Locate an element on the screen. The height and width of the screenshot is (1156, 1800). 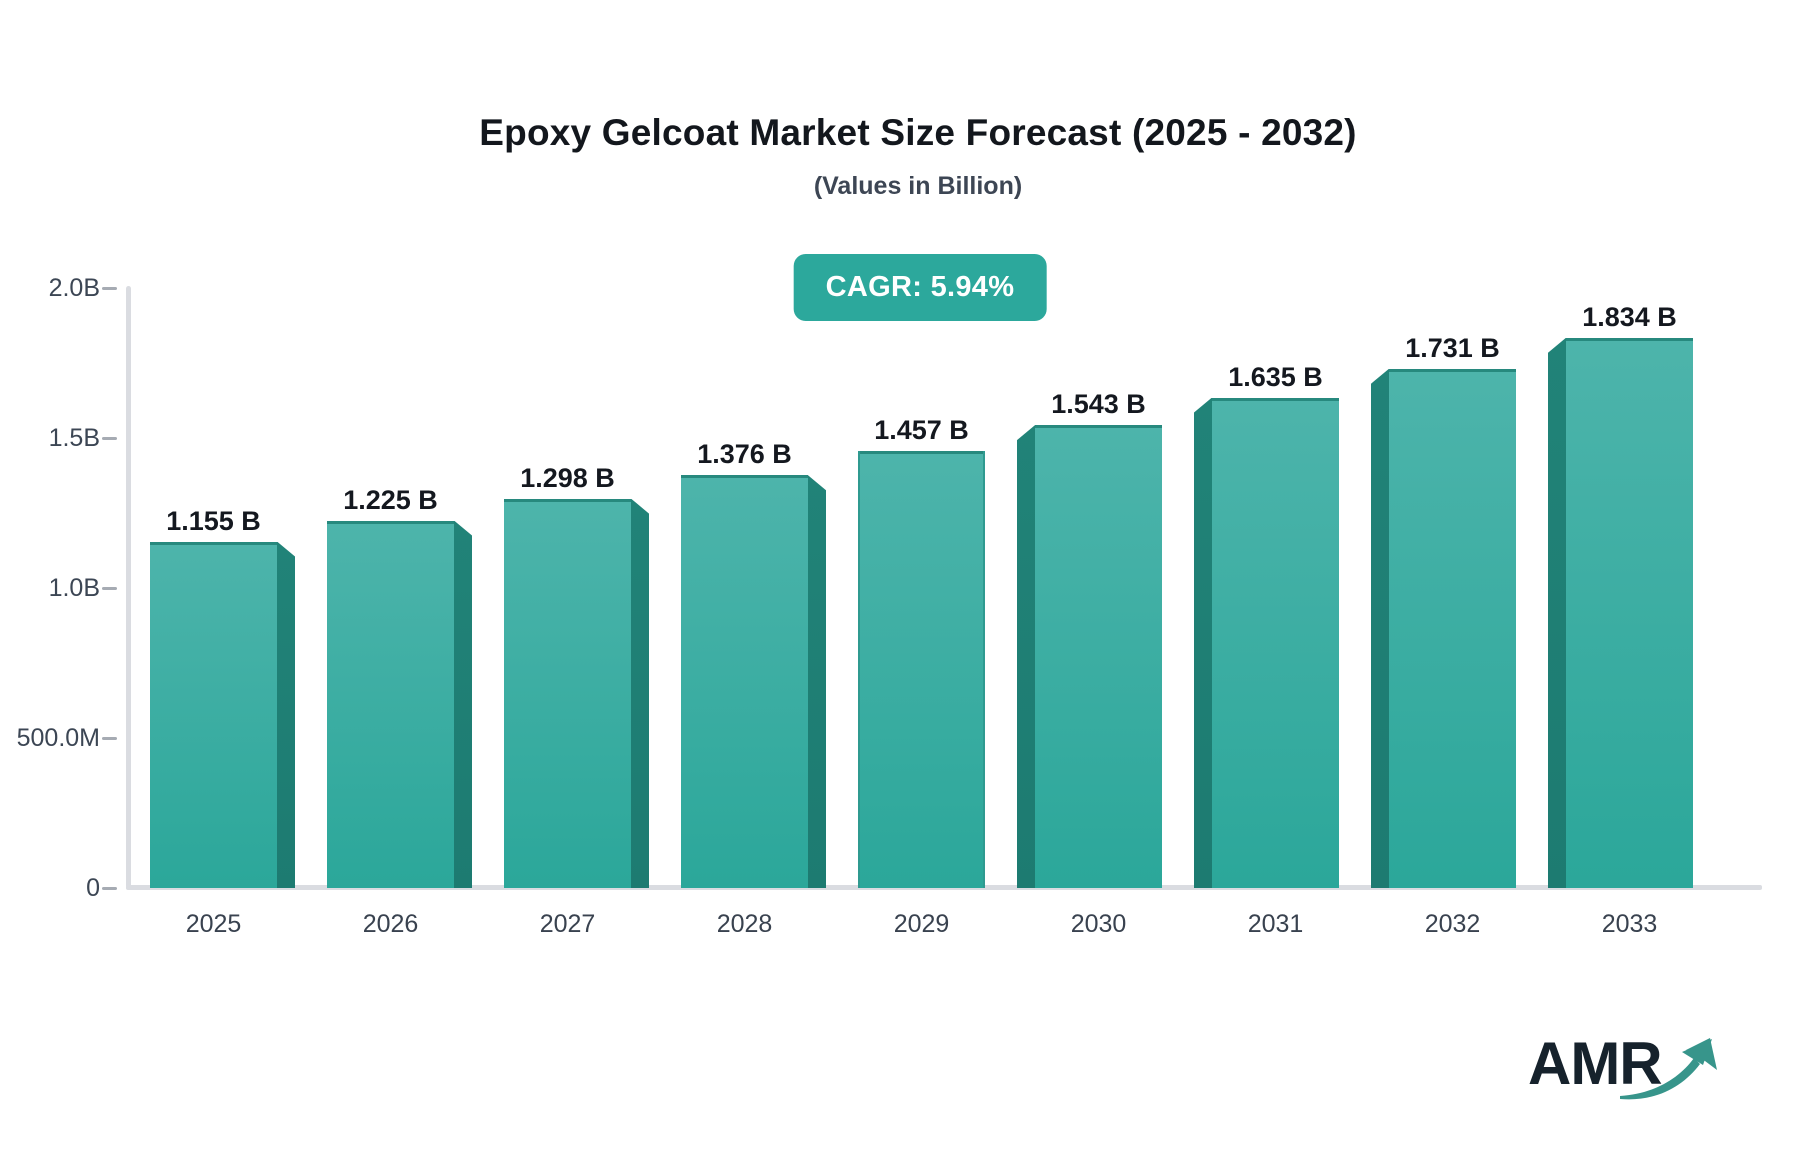
y-tick-label: 0 is located at coordinates (93, 888).